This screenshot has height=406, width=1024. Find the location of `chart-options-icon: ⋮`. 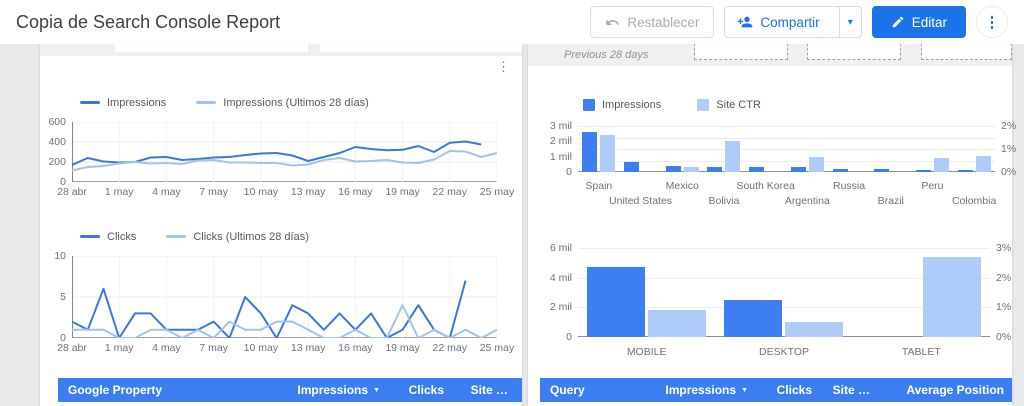

chart-options-icon: ⋮ is located at coordinates (503, 66).